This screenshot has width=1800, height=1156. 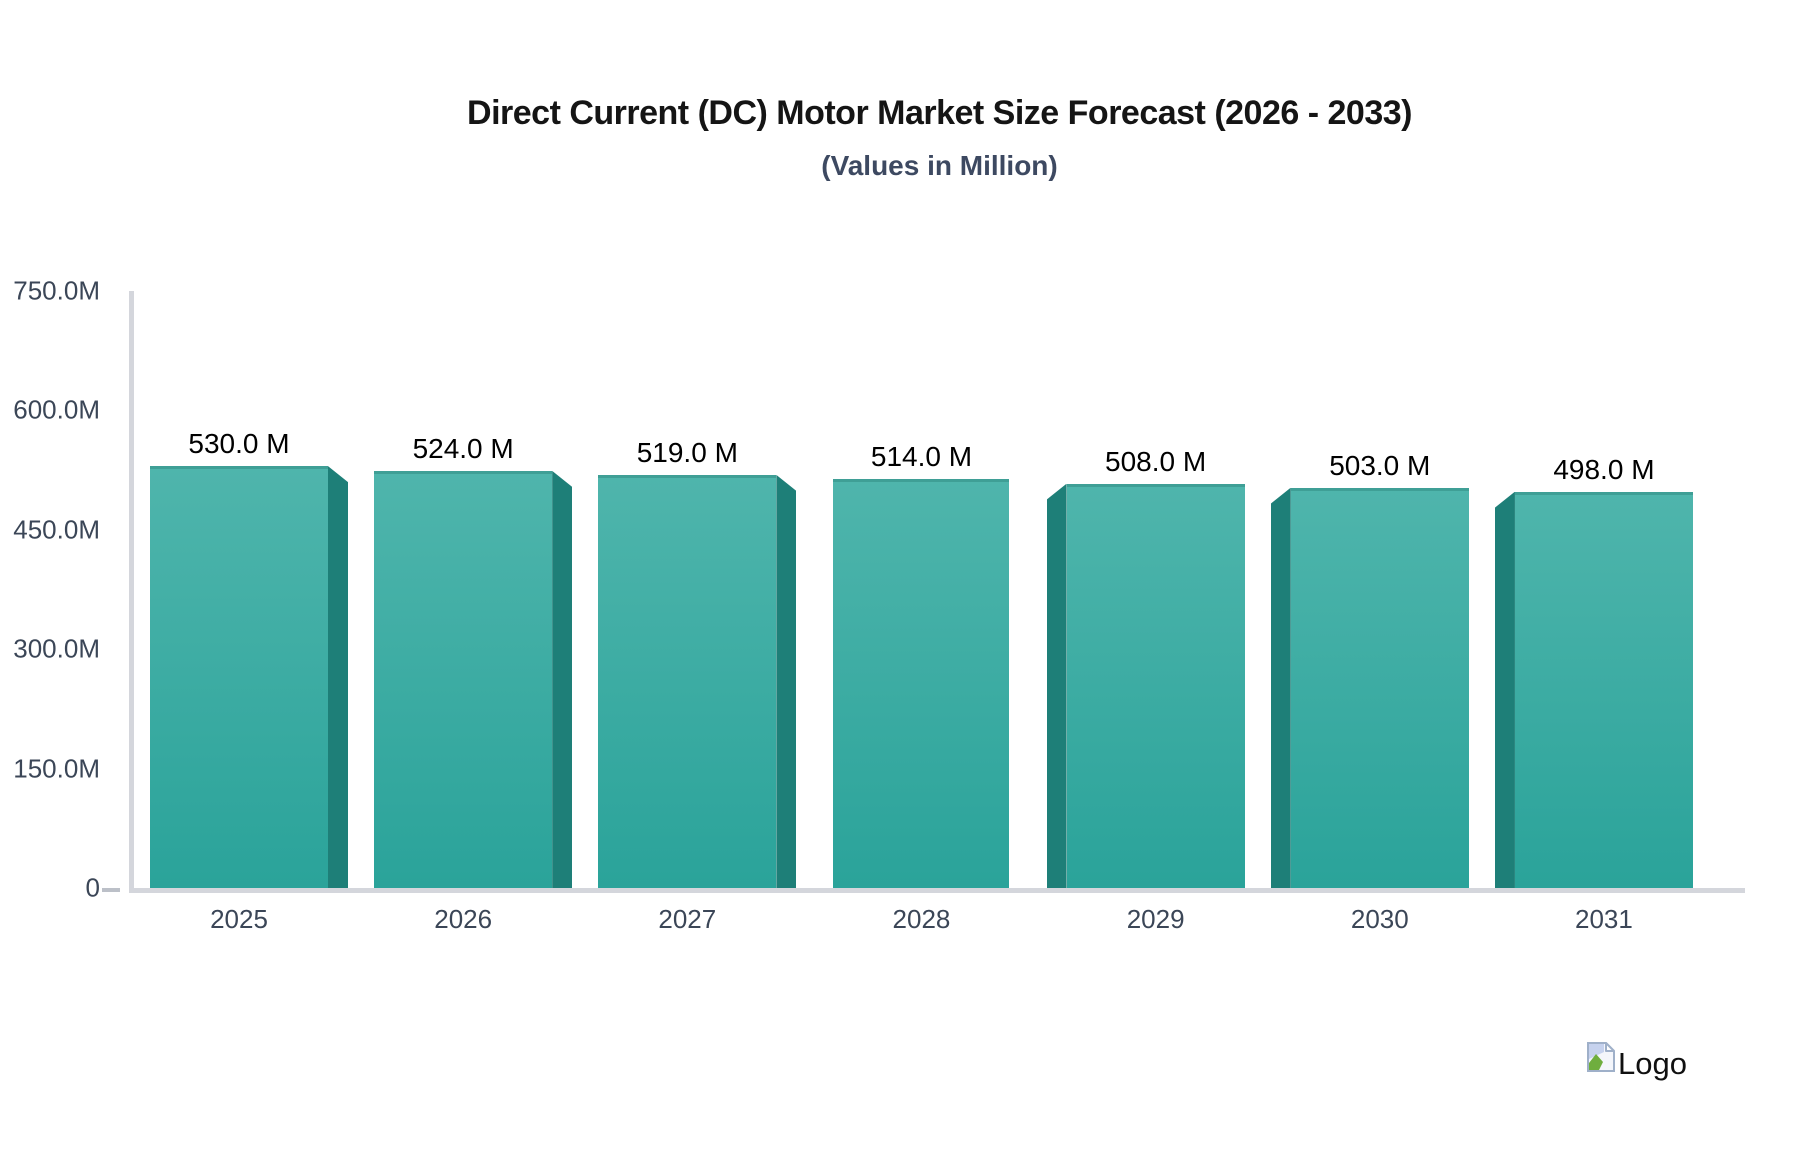 I want to click on bar-2031, so click(x=1593, y=689).